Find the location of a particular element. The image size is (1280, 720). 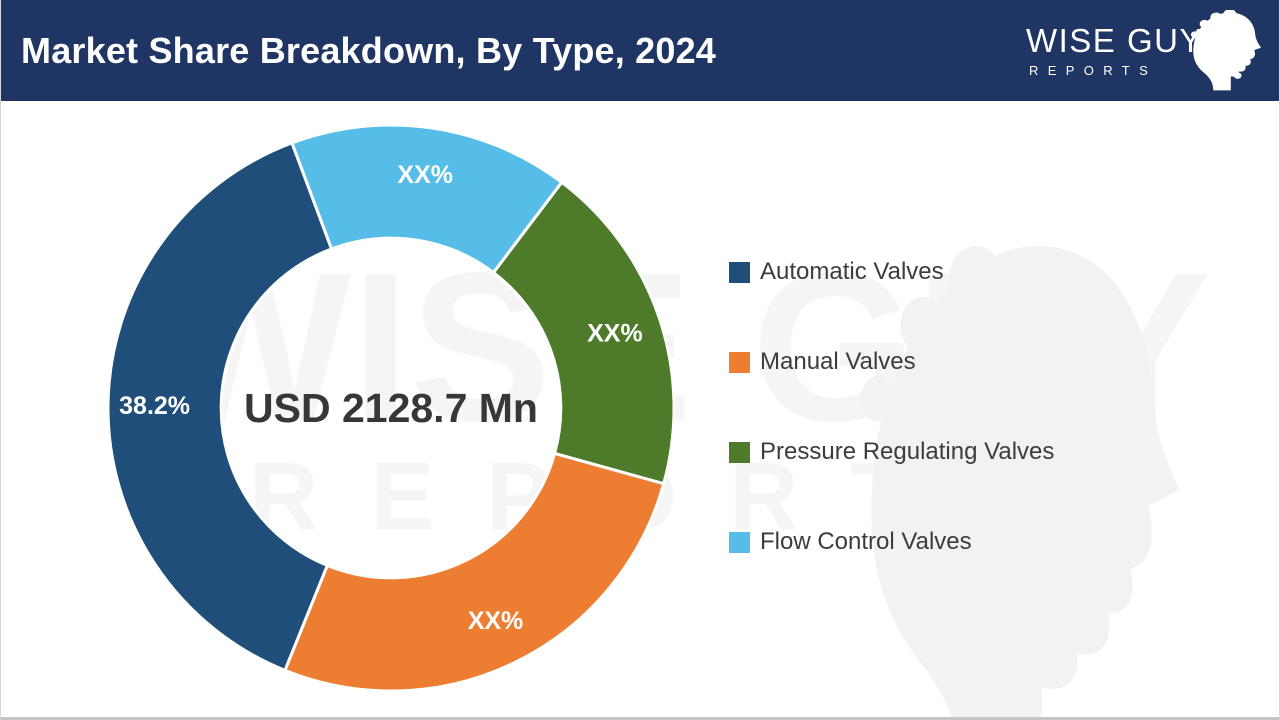

legend-label: Manual Valves is located at coordinates (838, 361).